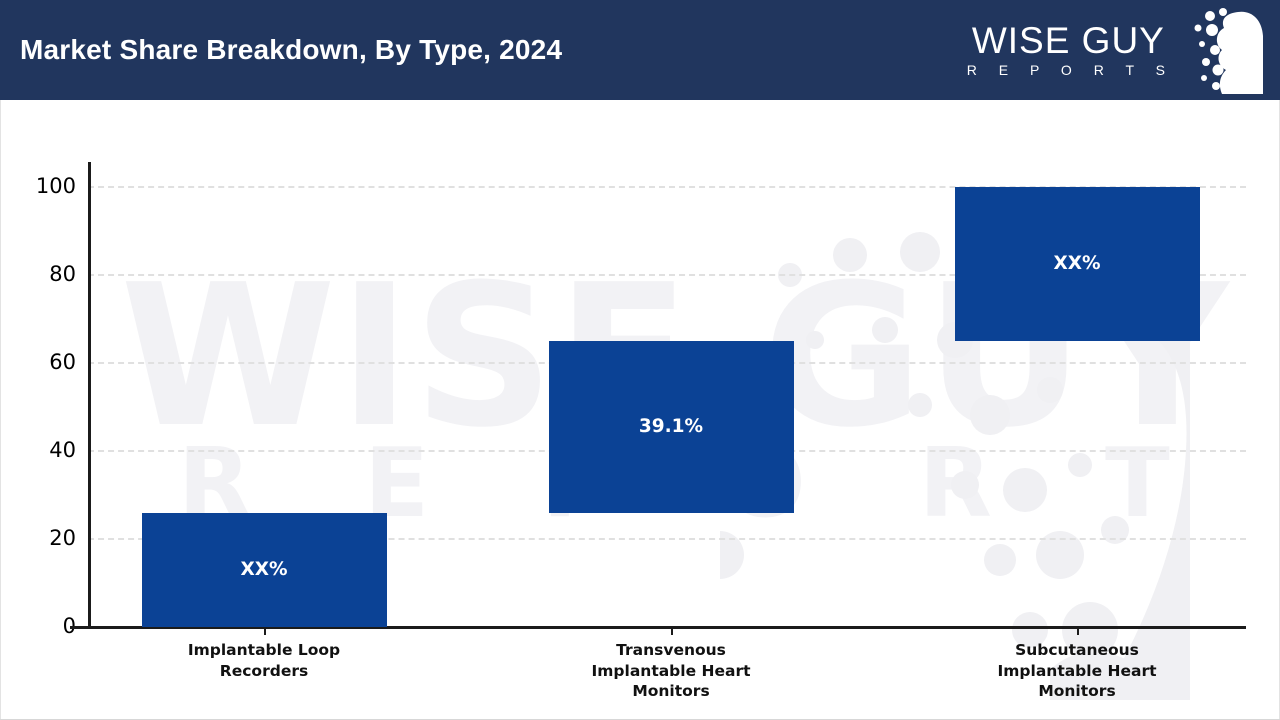  What do you see at coordinates (55, 186) in the screenshot?
I see `y-tick-label: 100` at bounding box center [55, 186].